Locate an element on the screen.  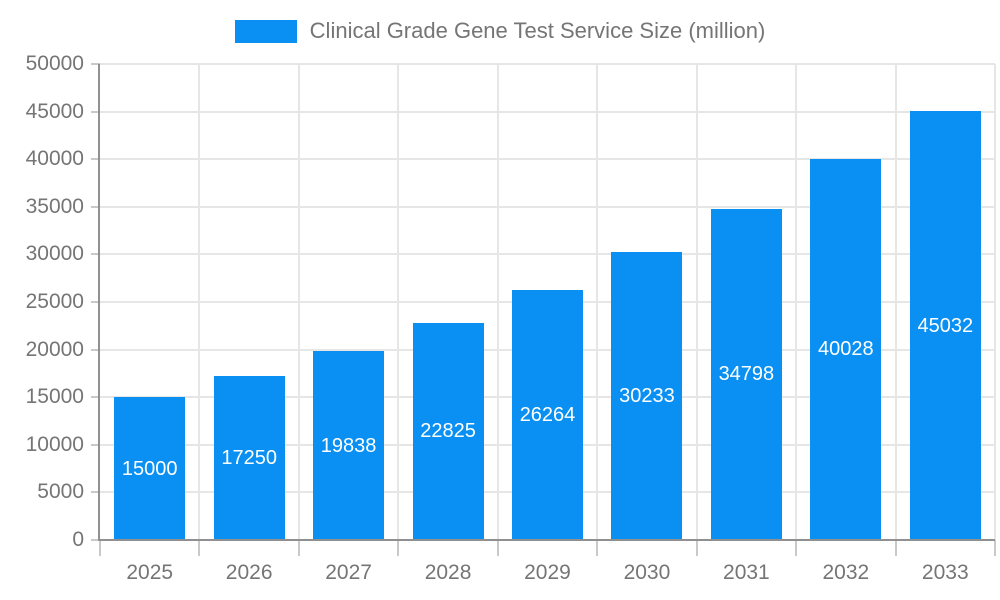
bar-value-label: 15000 is located at coordinates (149, 468).